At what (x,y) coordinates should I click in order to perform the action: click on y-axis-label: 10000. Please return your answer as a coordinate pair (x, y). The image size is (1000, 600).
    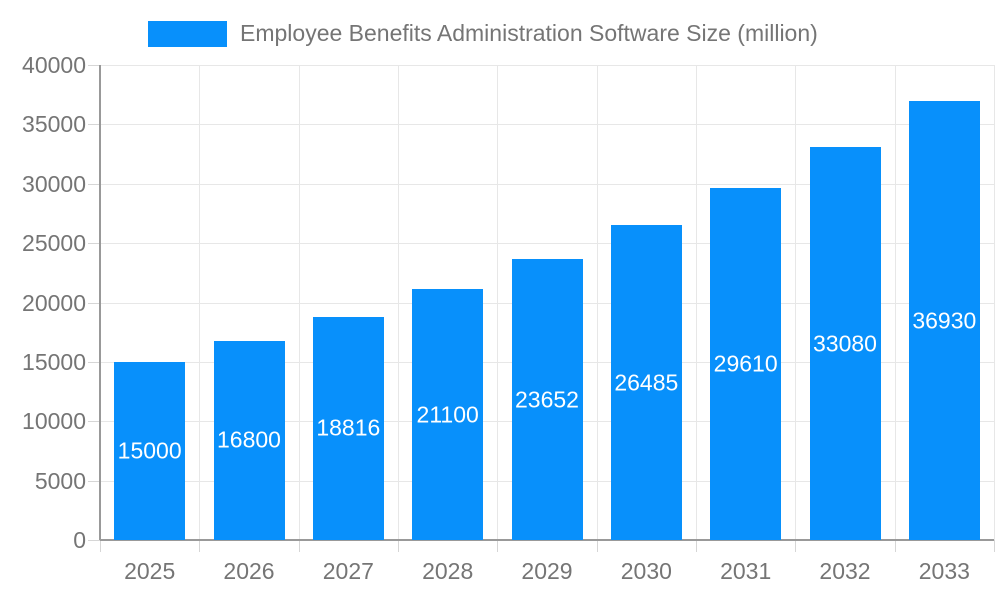
    Looking at the image, I should click on (54, 421).